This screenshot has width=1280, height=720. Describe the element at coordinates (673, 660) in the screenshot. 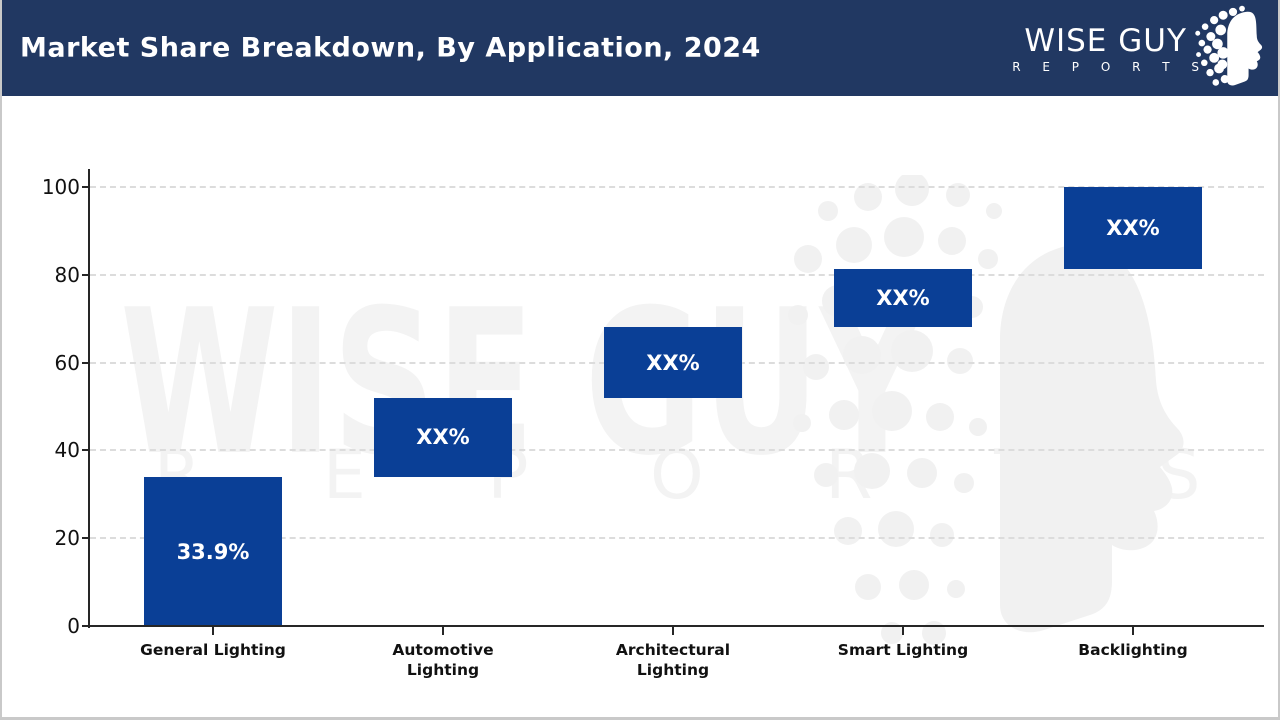

I see `x-axis-category-label: Architectural Lighting` at that location.